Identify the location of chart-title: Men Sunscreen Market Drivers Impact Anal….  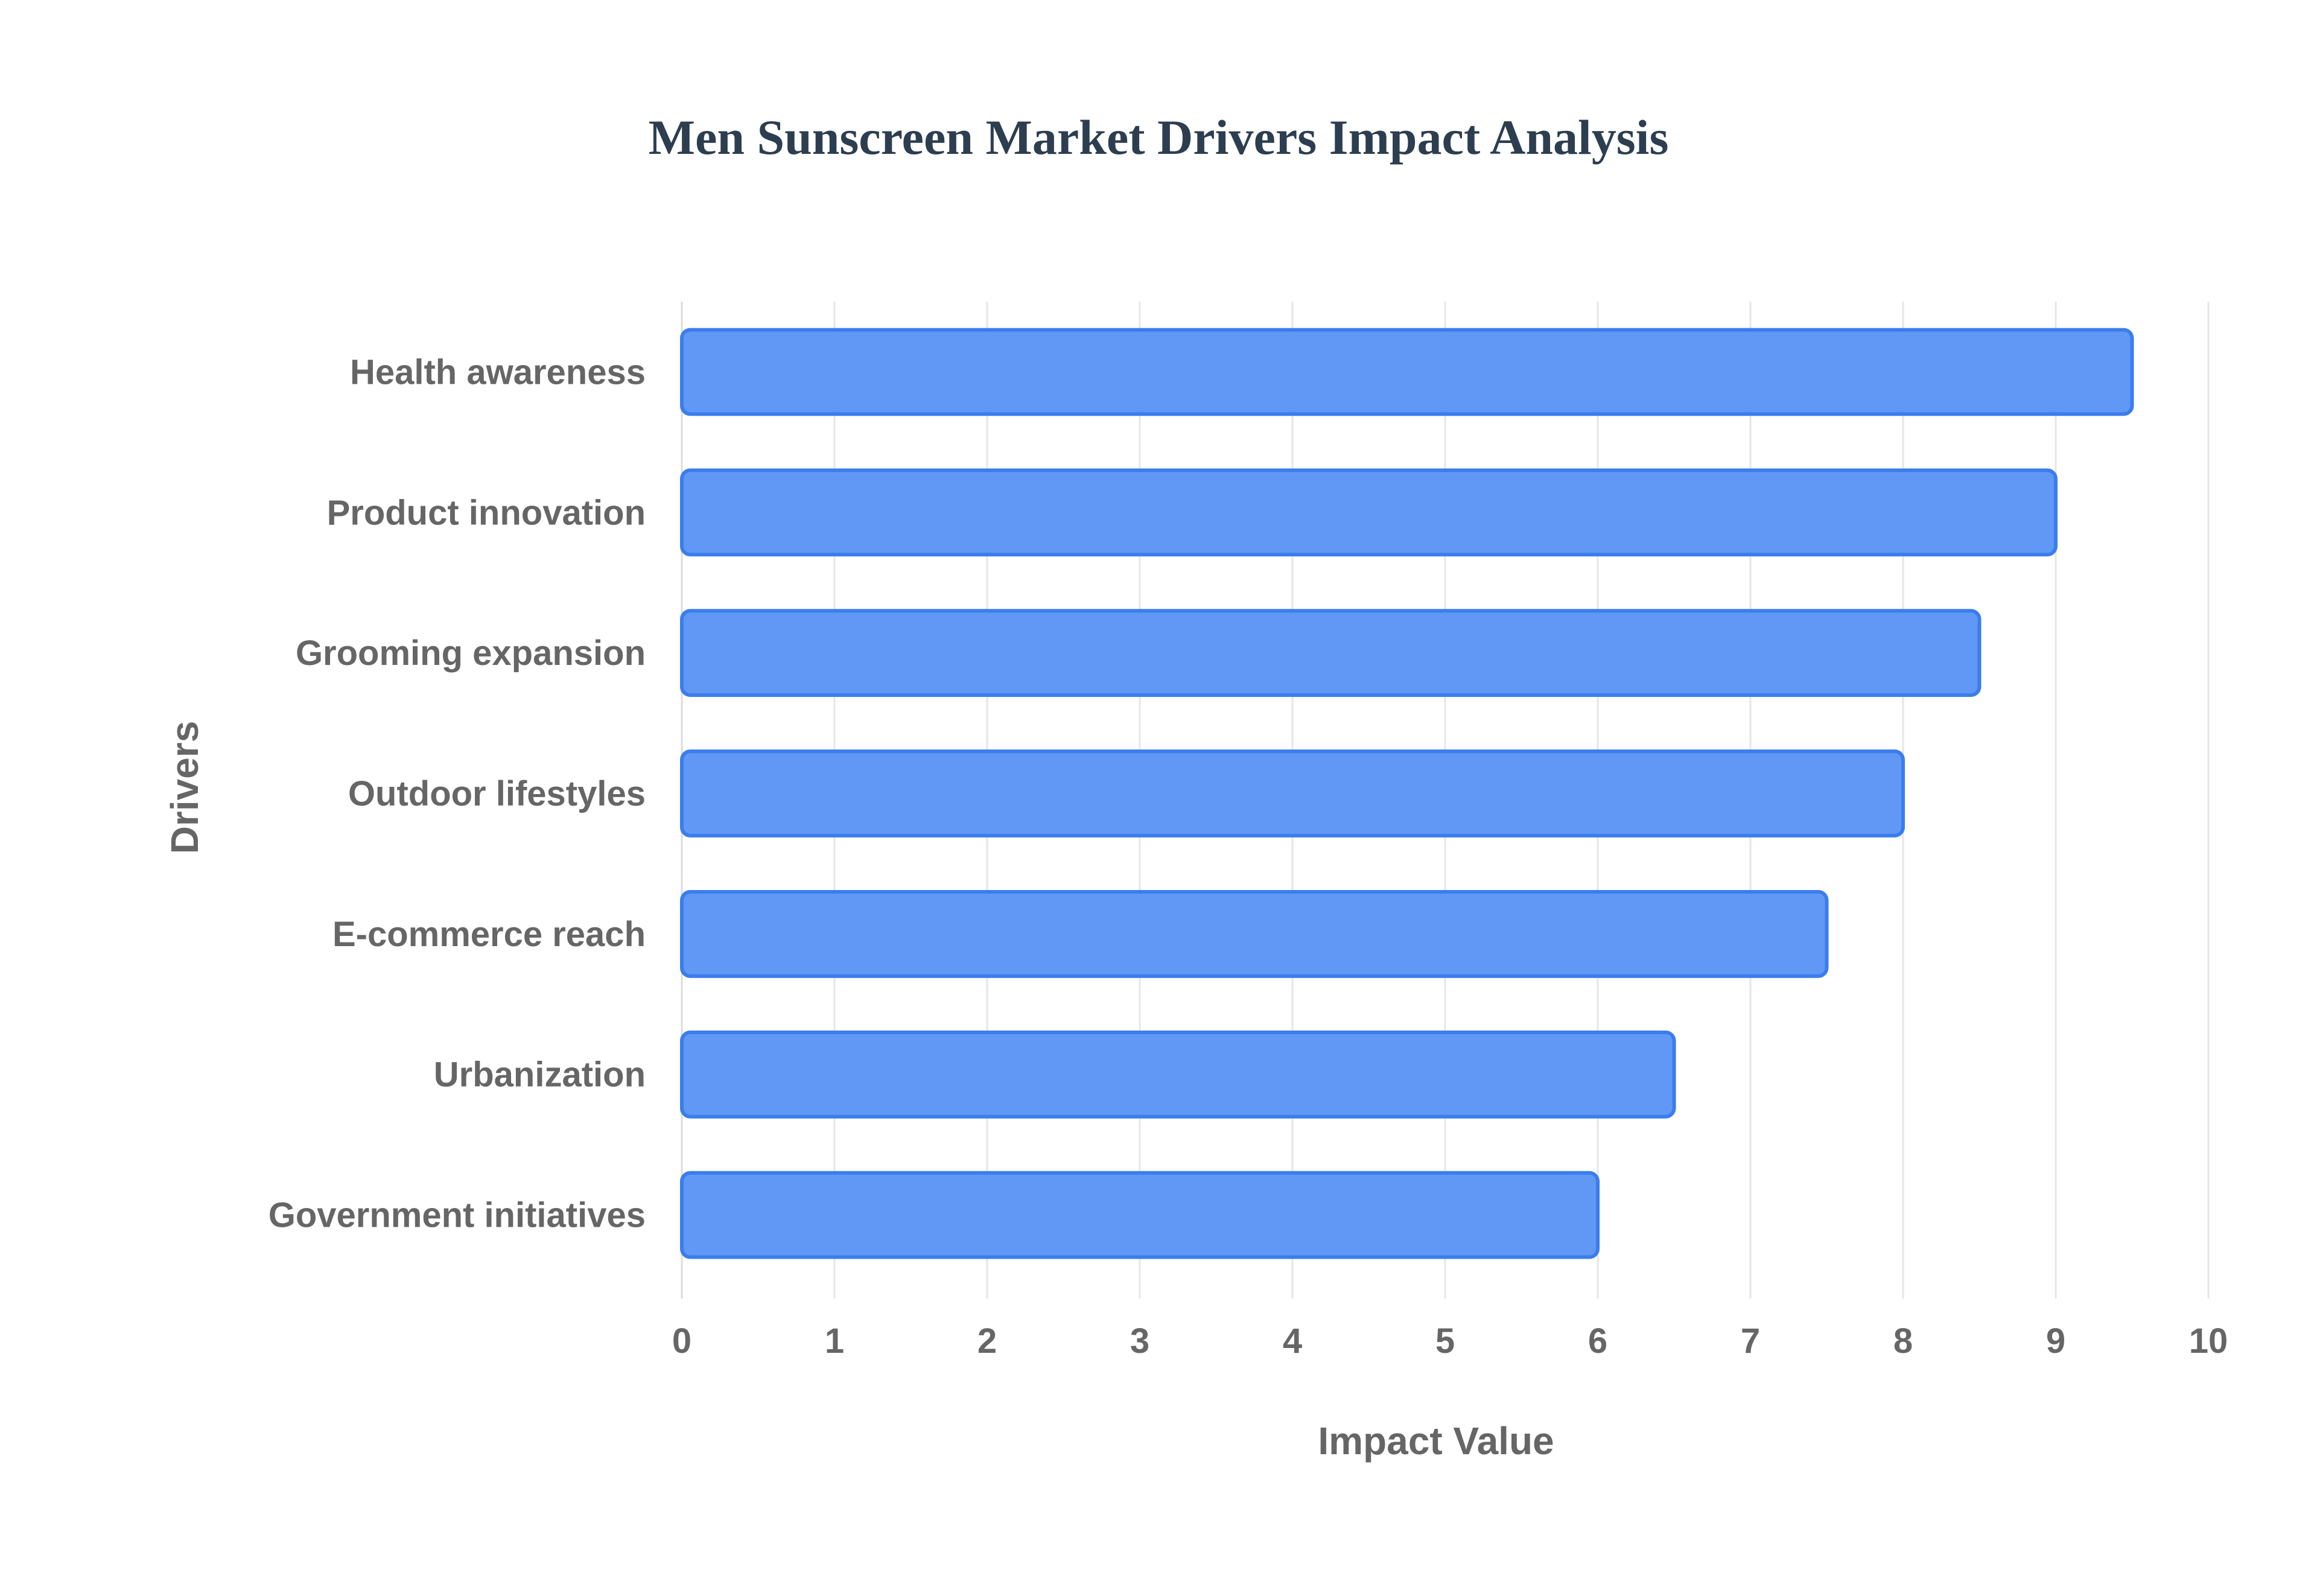
(1159, 138).